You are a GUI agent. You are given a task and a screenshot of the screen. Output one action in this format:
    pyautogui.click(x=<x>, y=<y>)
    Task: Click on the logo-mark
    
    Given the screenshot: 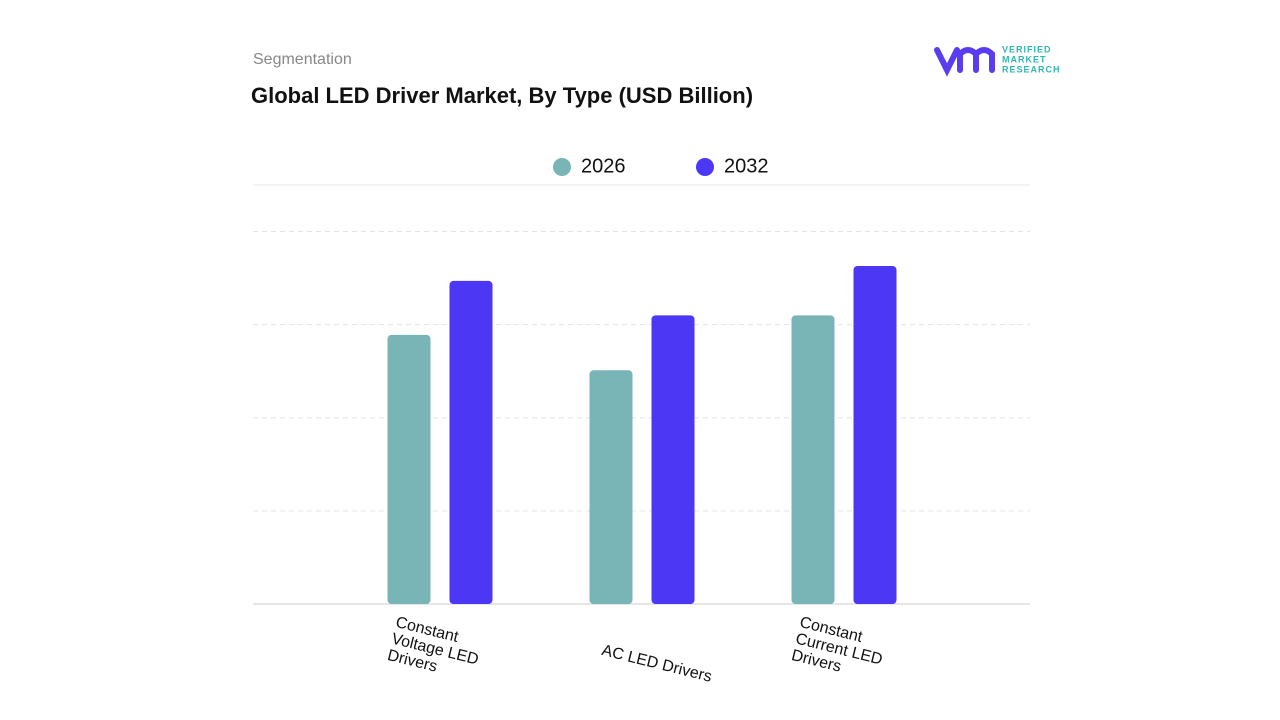 What is the action you would take?
    pyautogui.click(x=964, y=62)
    